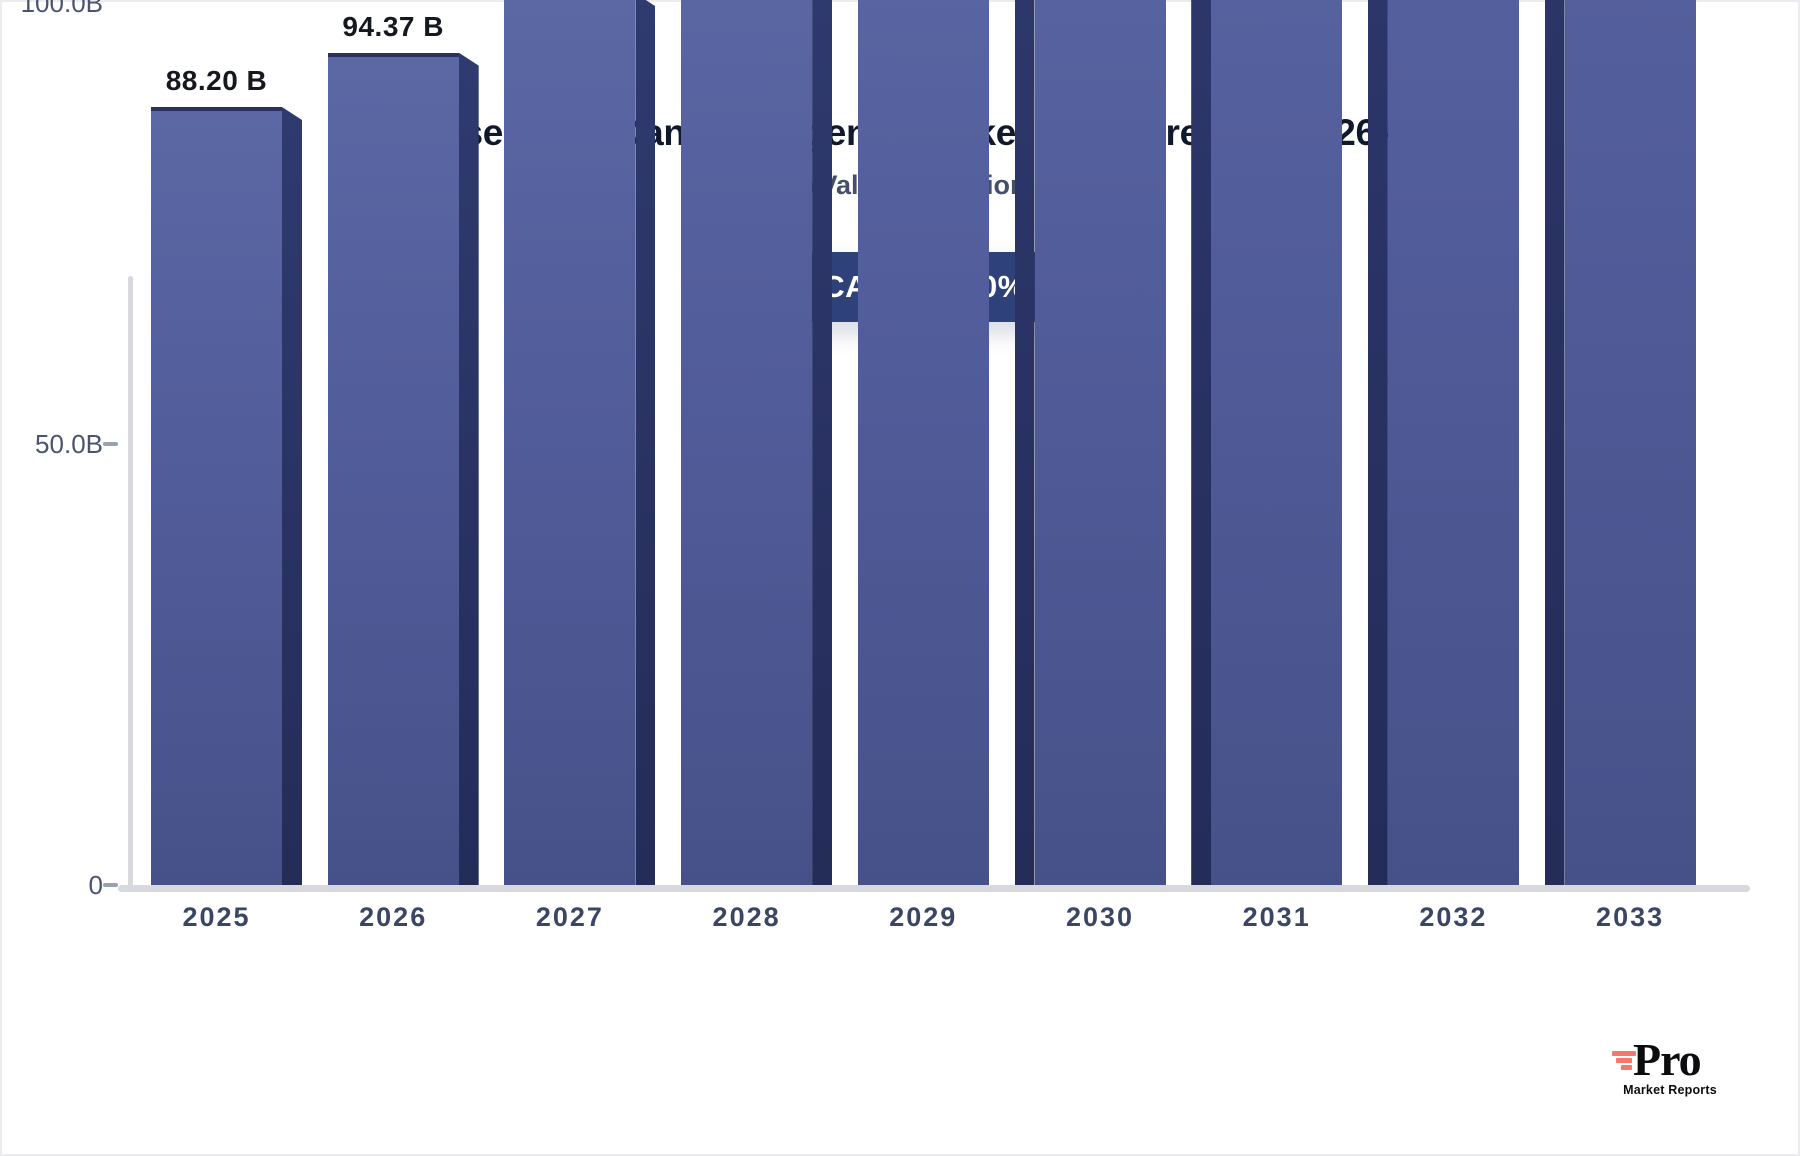 The image size is (1800, 1156). Describe the element at coordinates (1277, 442) in the screenshot. I see `bar-2031` at that location.